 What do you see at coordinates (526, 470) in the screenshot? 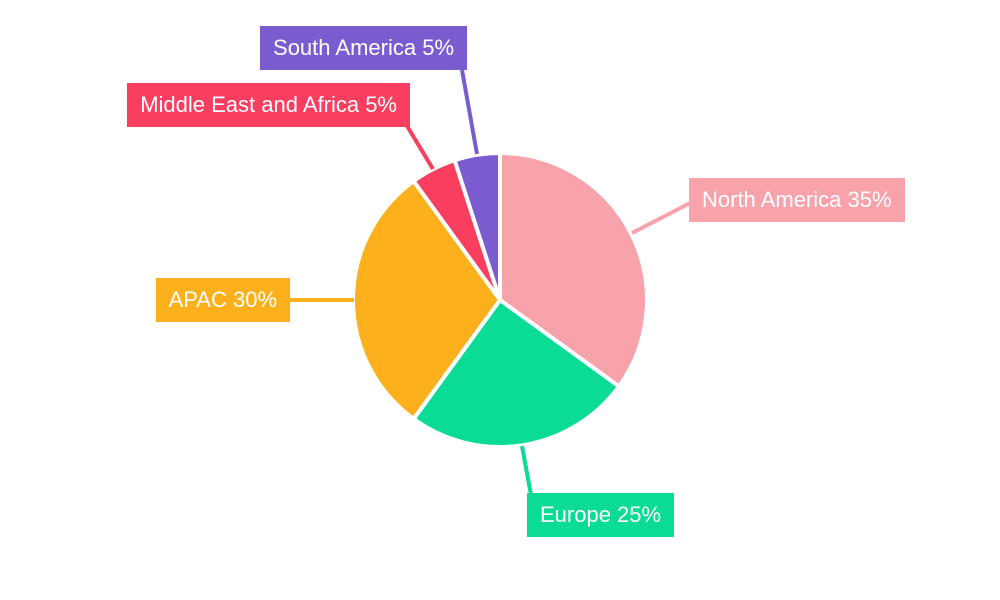
I see `leader-line-europe` at bounding box center [526, 470].